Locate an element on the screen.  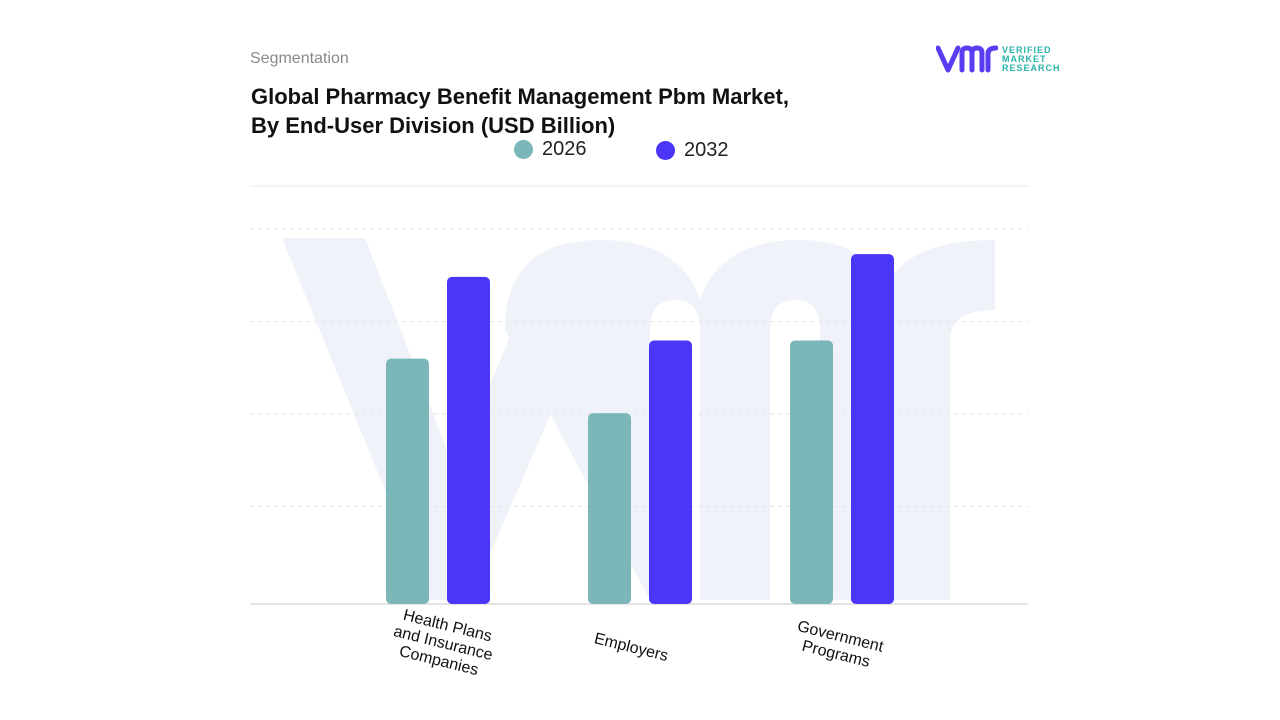
legend-item-2032: 2032 is located at coordinates (692, 150).